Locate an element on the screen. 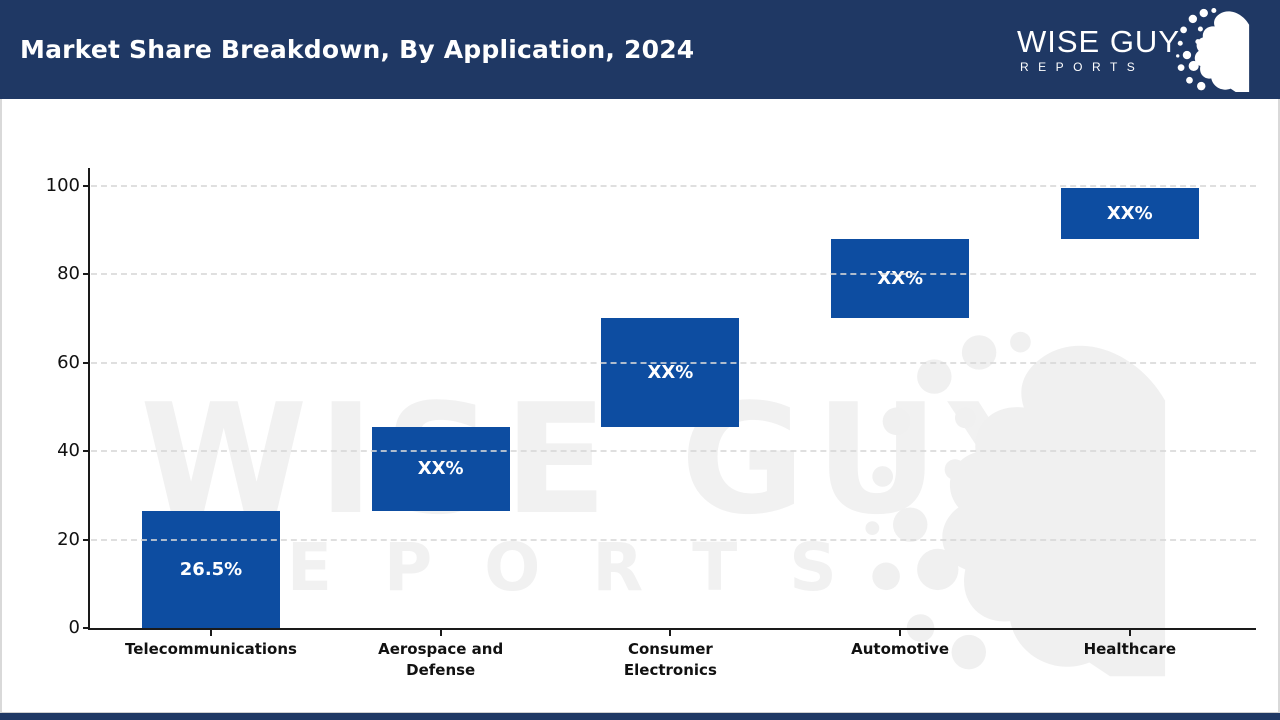 The image size is (1280, 720). y-tick-label-60: 60 is located at coordinates (68, 362).